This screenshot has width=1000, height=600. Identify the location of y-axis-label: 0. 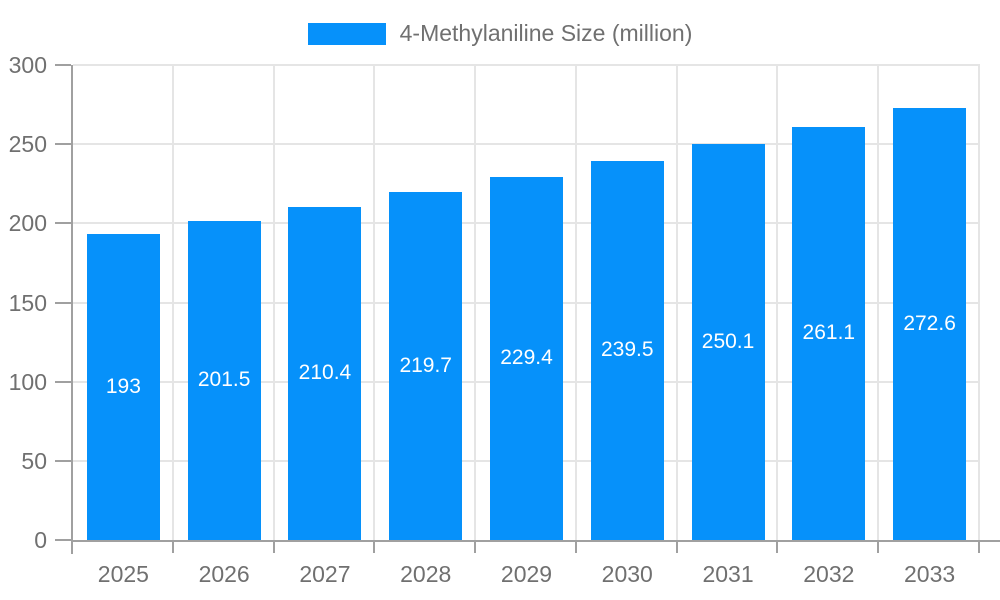
(40, 540).